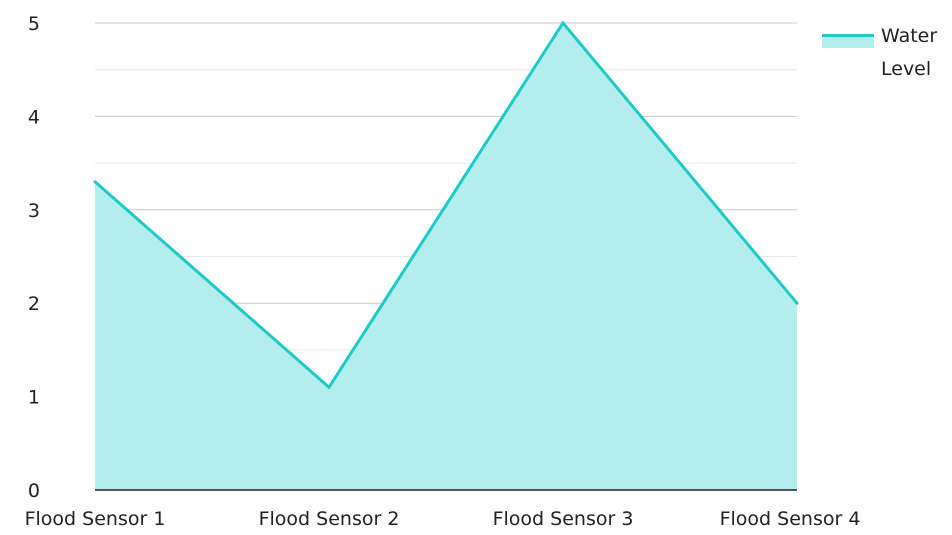  I want to click on legend-swatch-line, so click(848, 35).